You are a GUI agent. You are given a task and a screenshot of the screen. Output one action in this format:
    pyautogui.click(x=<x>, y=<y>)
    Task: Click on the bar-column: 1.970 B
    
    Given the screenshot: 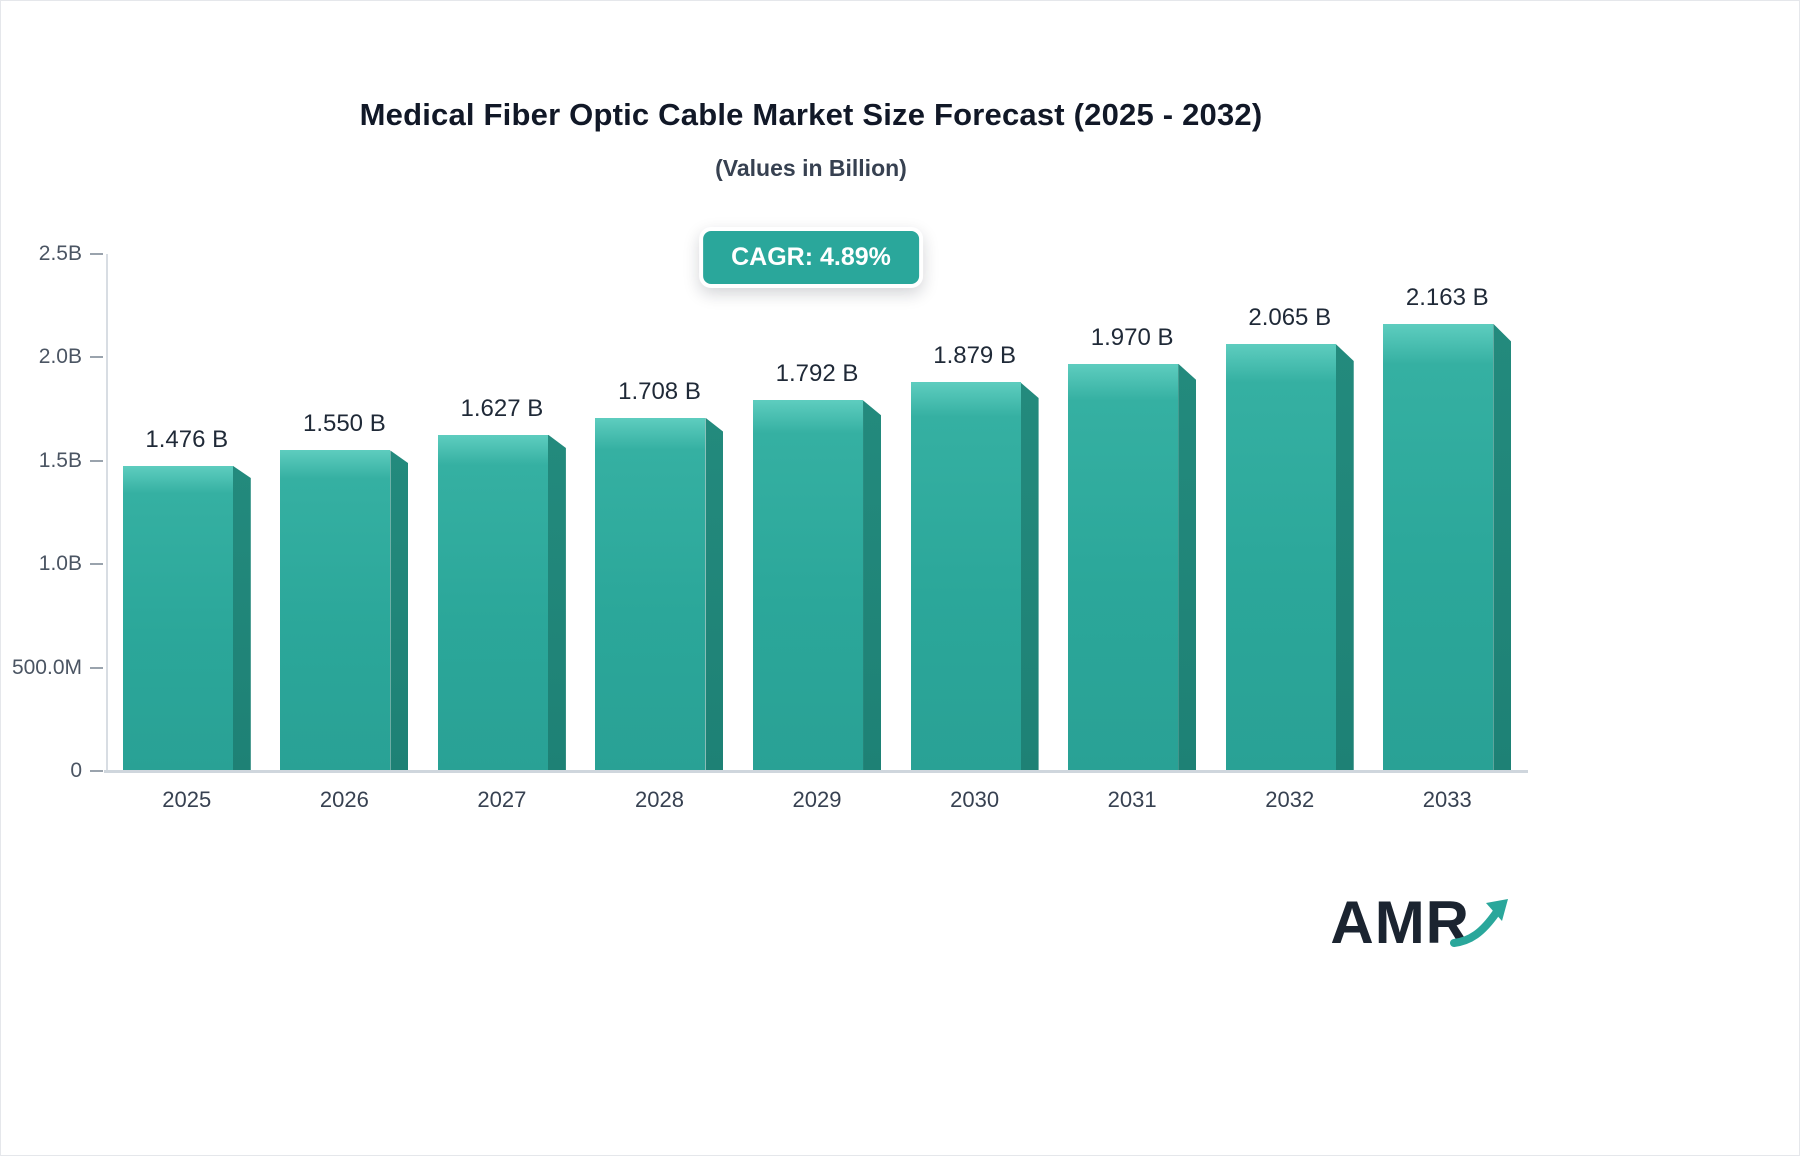 What is the action you would take?
    pyautogui.click(x=1132, y=512)
    